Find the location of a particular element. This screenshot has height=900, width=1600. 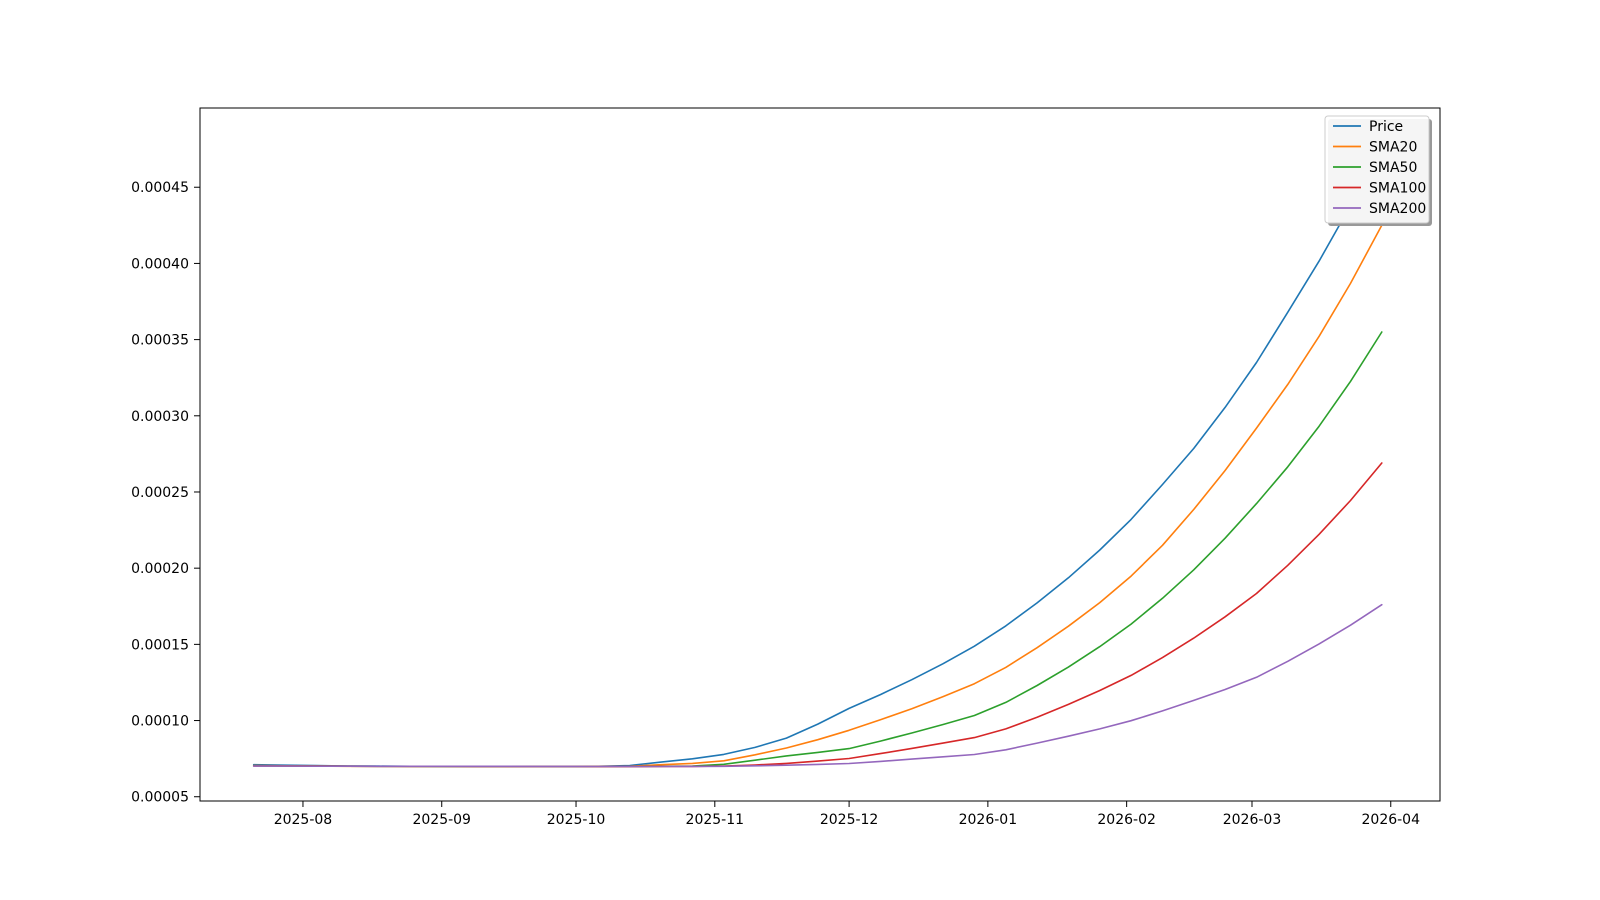

x-tick-label: 2026-03 is located at coordinates (1252, 820).